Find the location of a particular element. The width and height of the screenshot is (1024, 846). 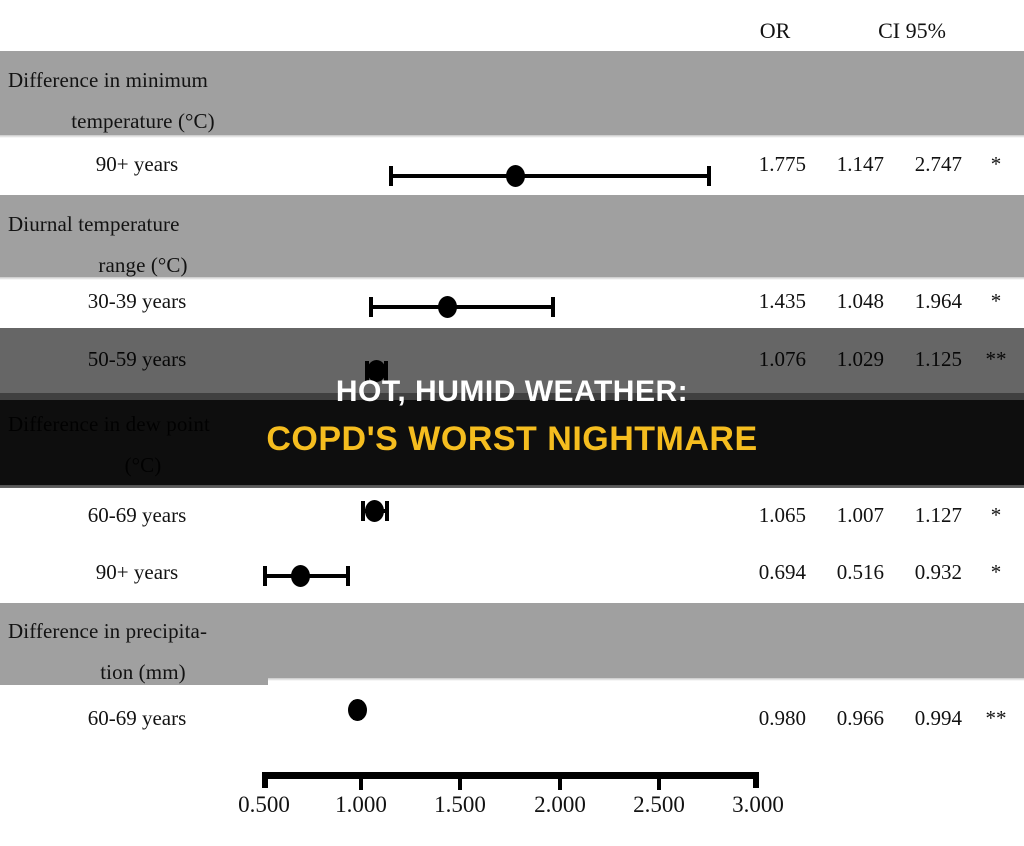

group-label-line2: tion (mm) is located at coordinates (143, 672).